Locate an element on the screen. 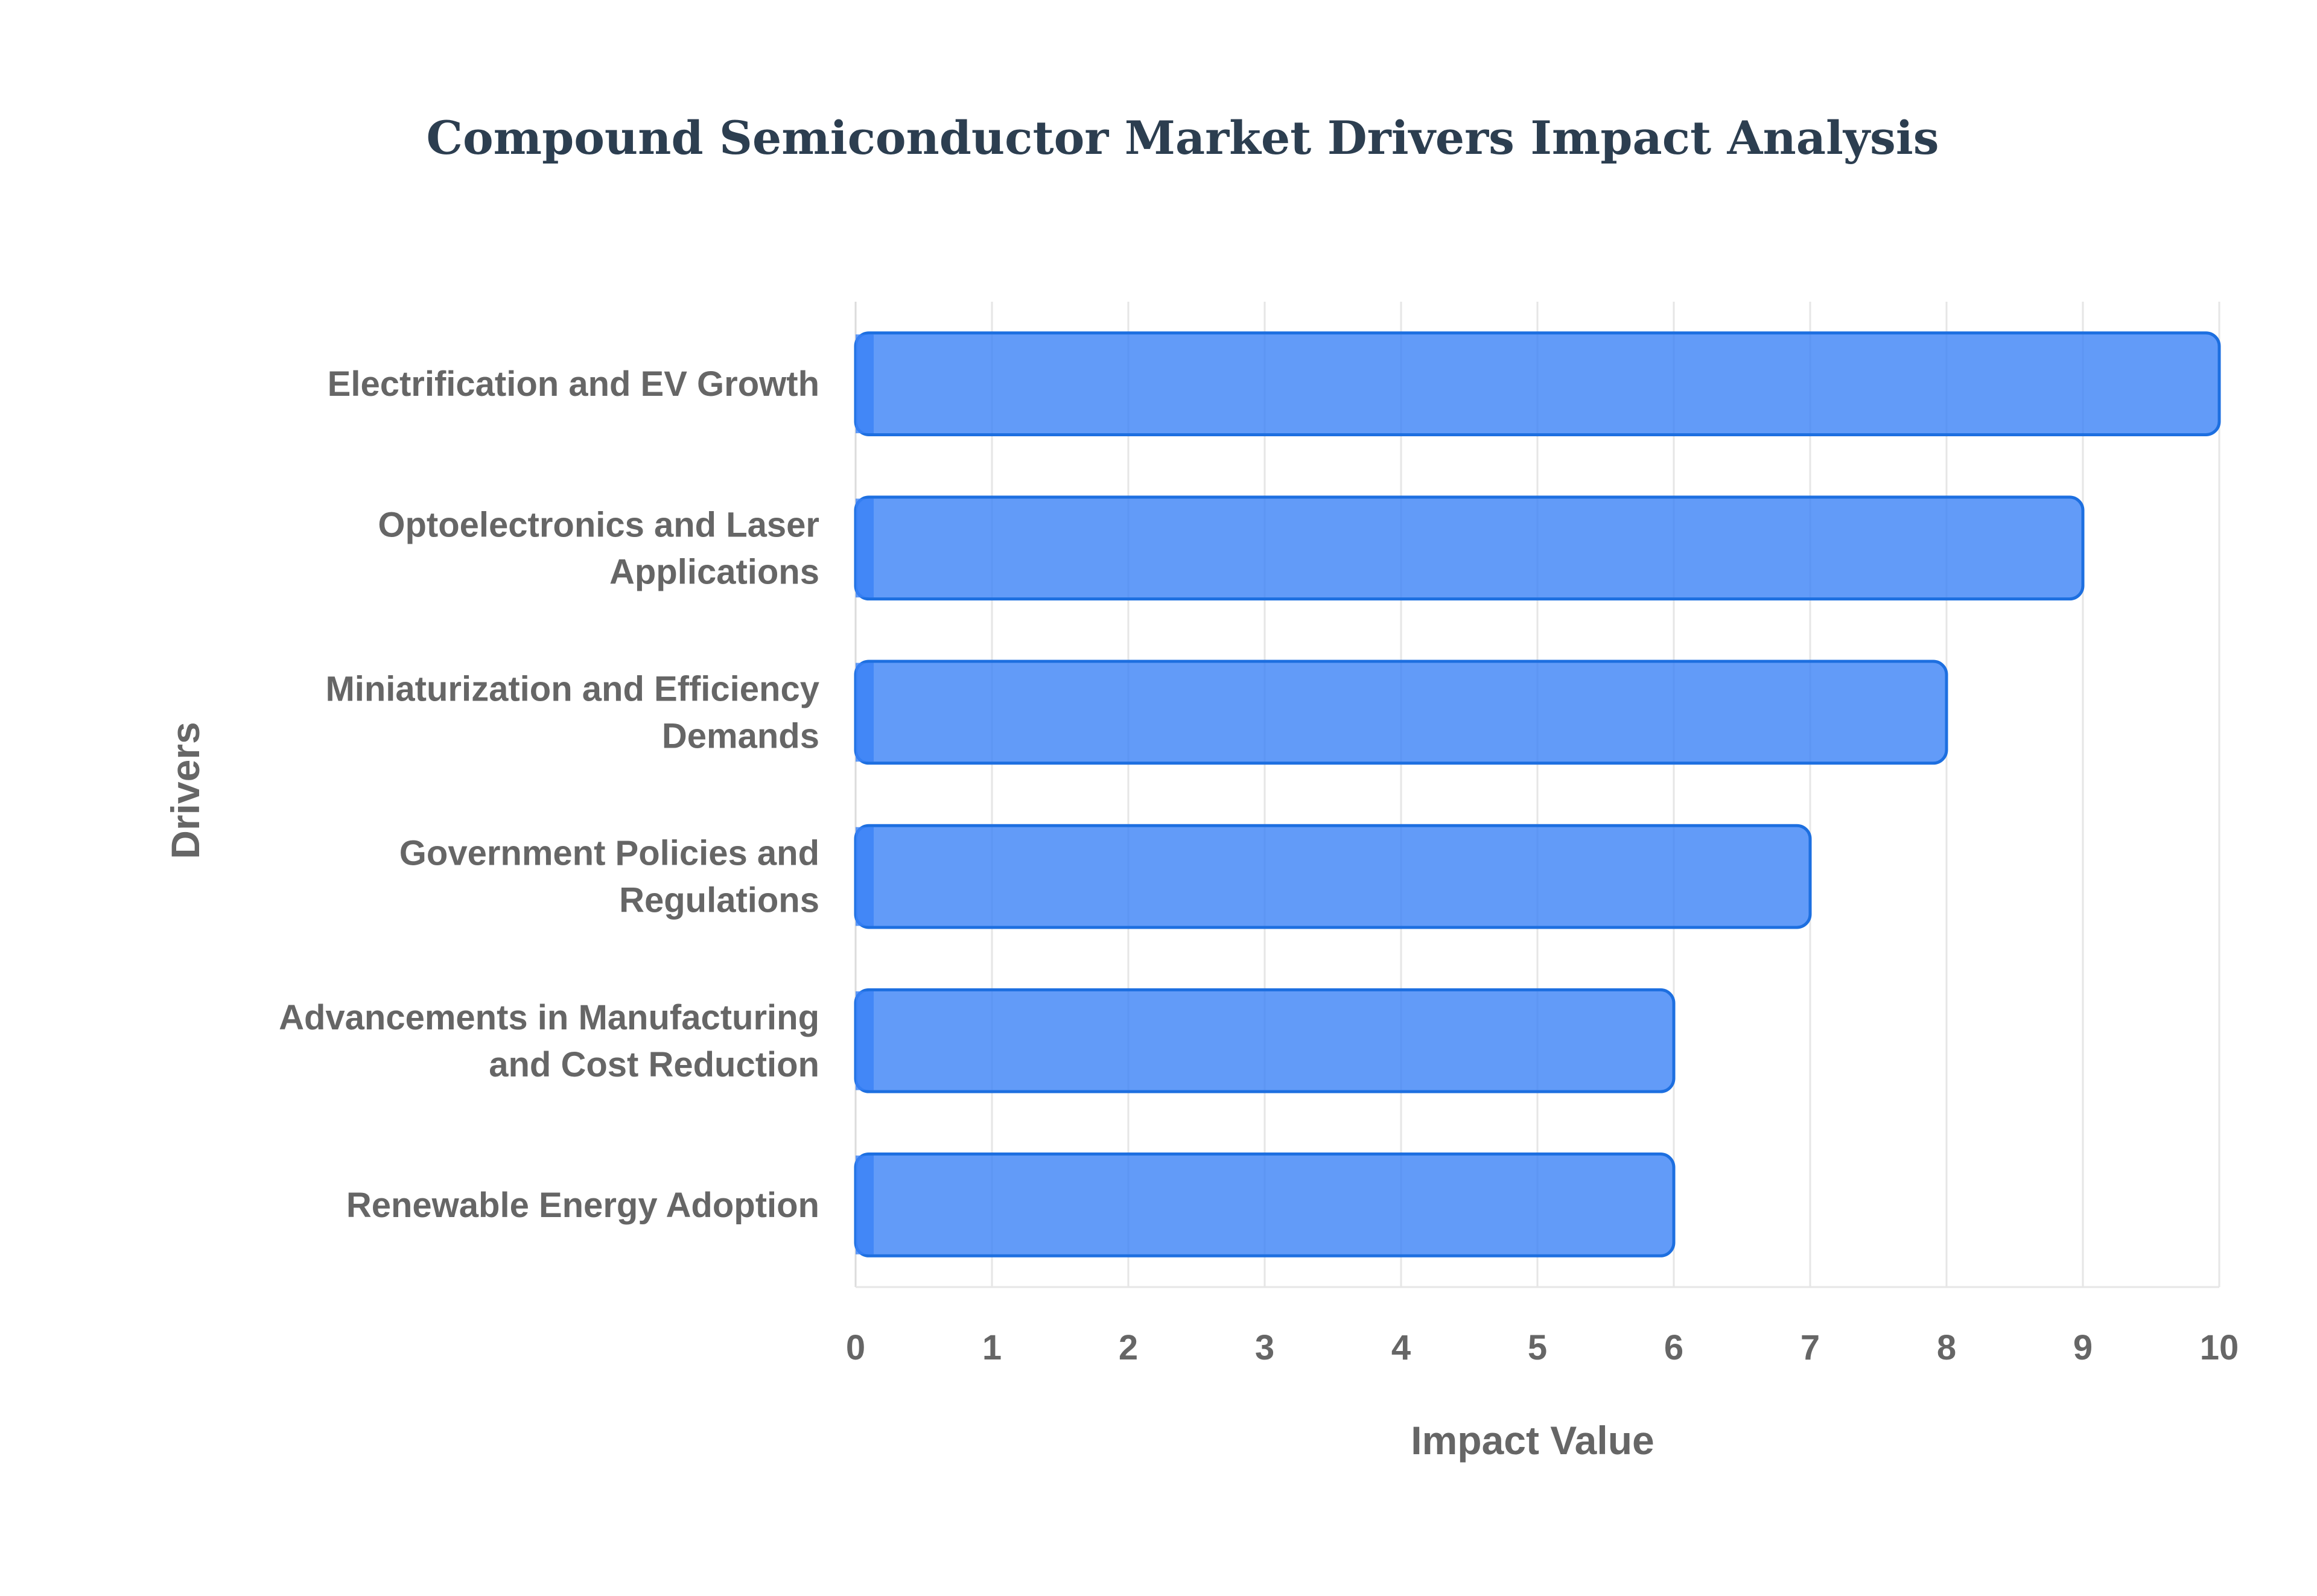  x-tick-label: 2 is located at coordinates (1128, 1348).